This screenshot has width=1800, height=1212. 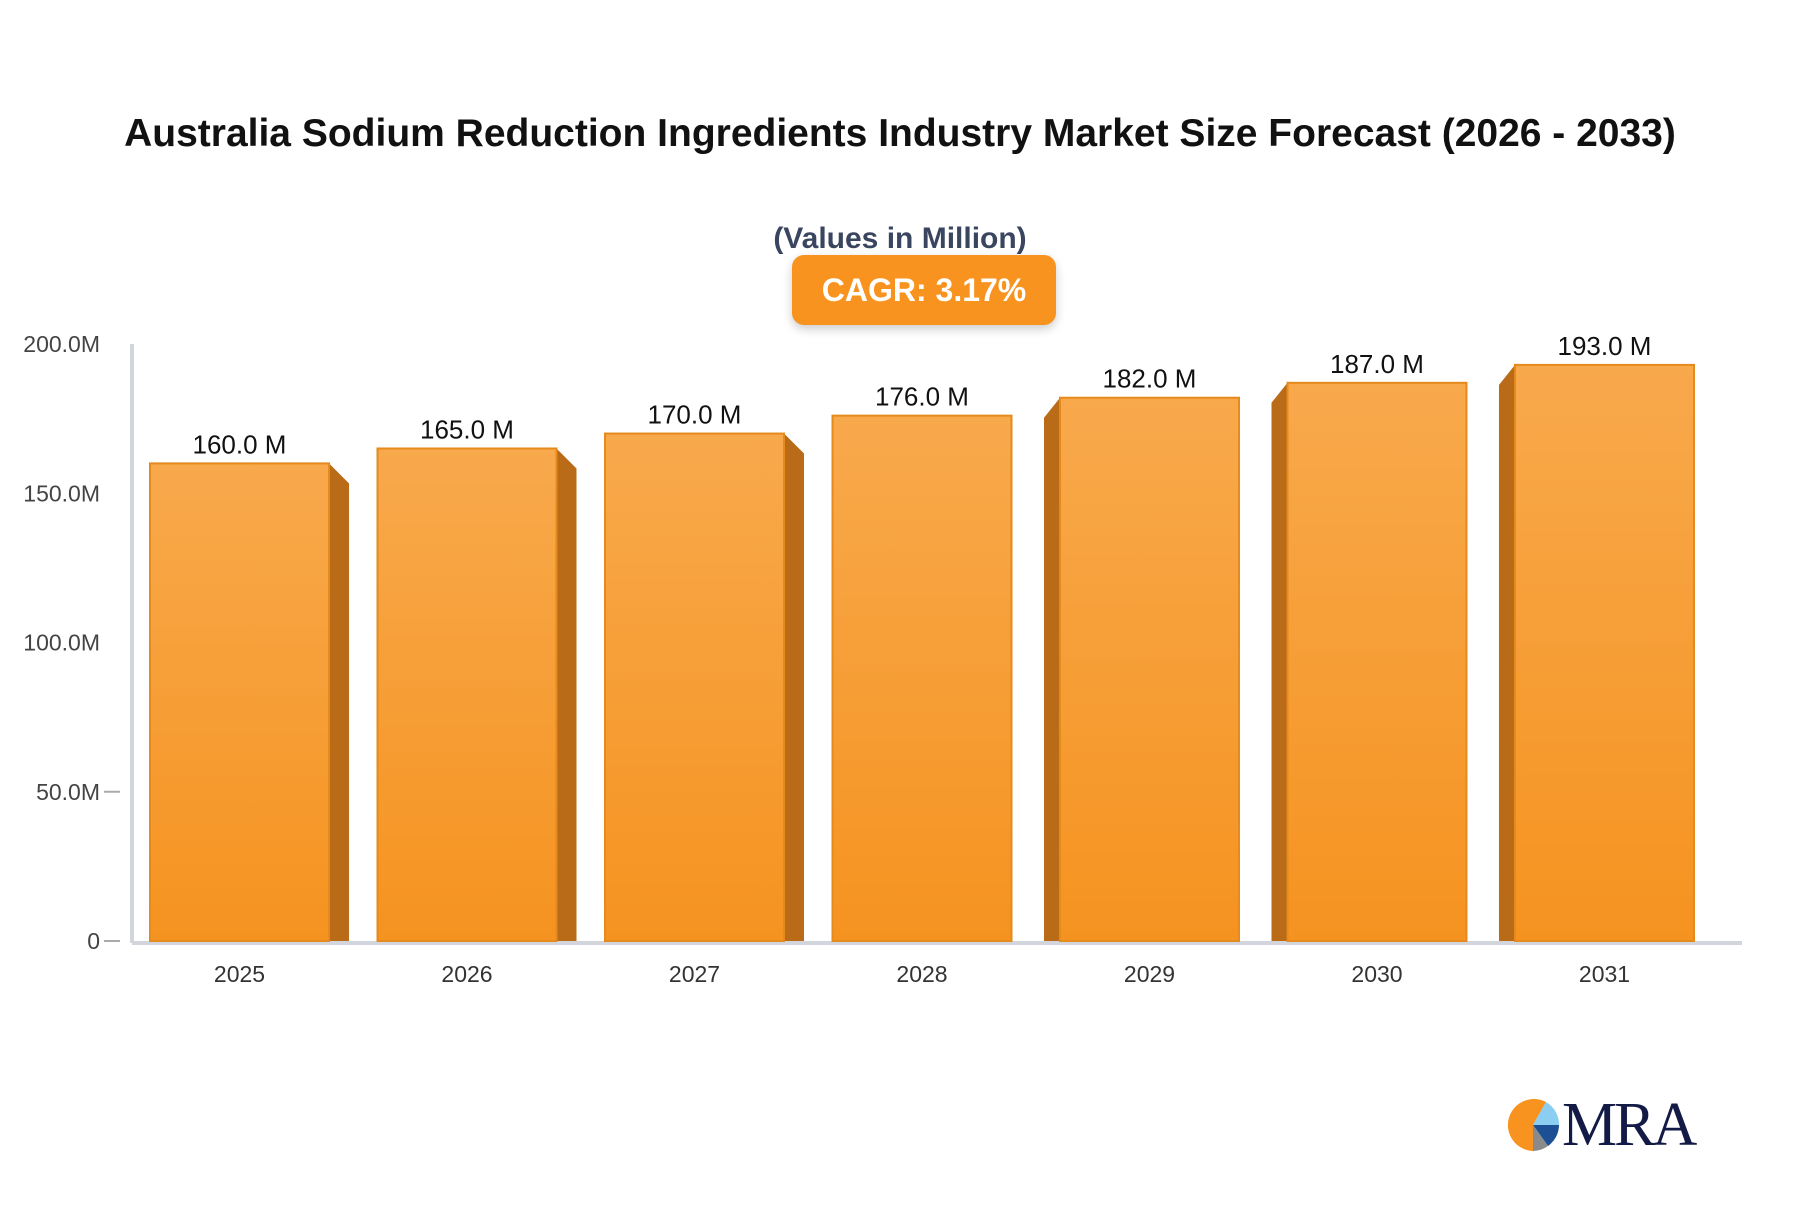 I want to click on bar-2029, so click(x=1149, y=669).